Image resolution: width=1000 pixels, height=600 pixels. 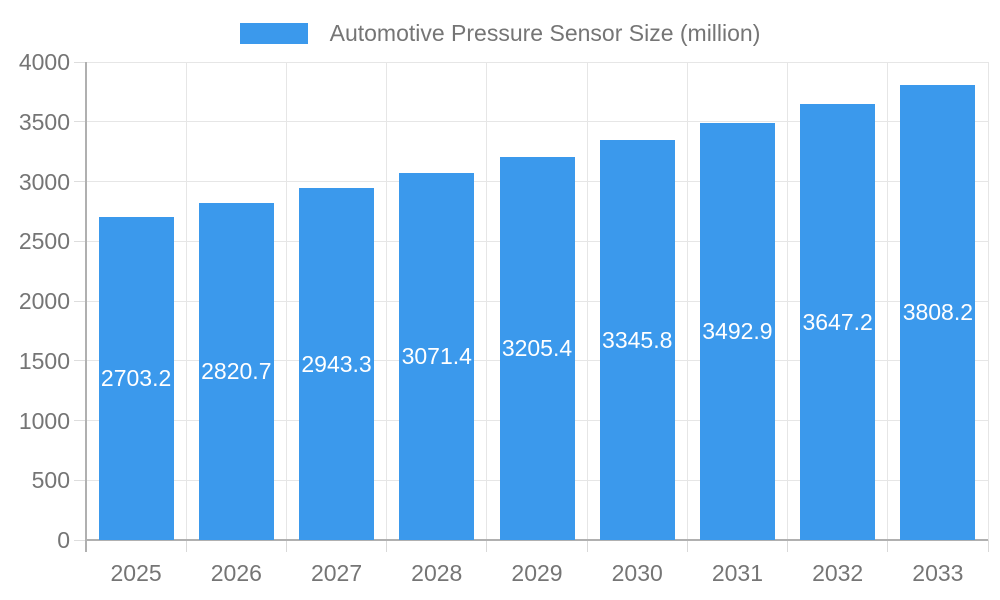 What do you see at coordinates (136, 573) in the screenshot?
I see `x-axis-label: 2025` at bounding box center [136, 573].